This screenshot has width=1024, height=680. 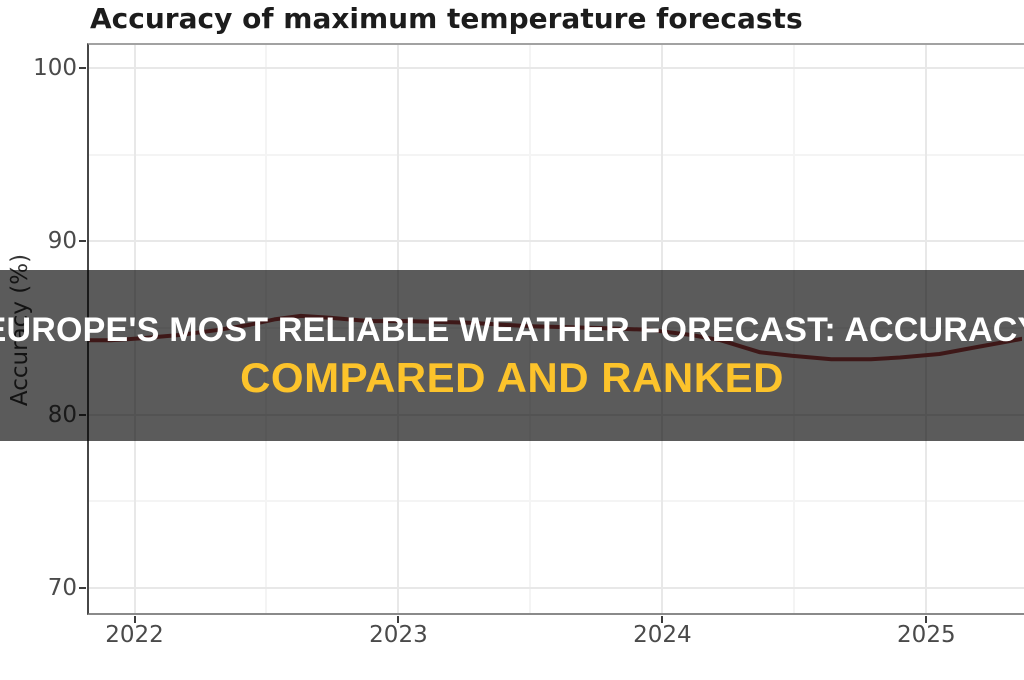 What do you see at coordinates (62, 587) in the screenshot?
I see `y-tick-label: 70` at bounding box center [62, 587].